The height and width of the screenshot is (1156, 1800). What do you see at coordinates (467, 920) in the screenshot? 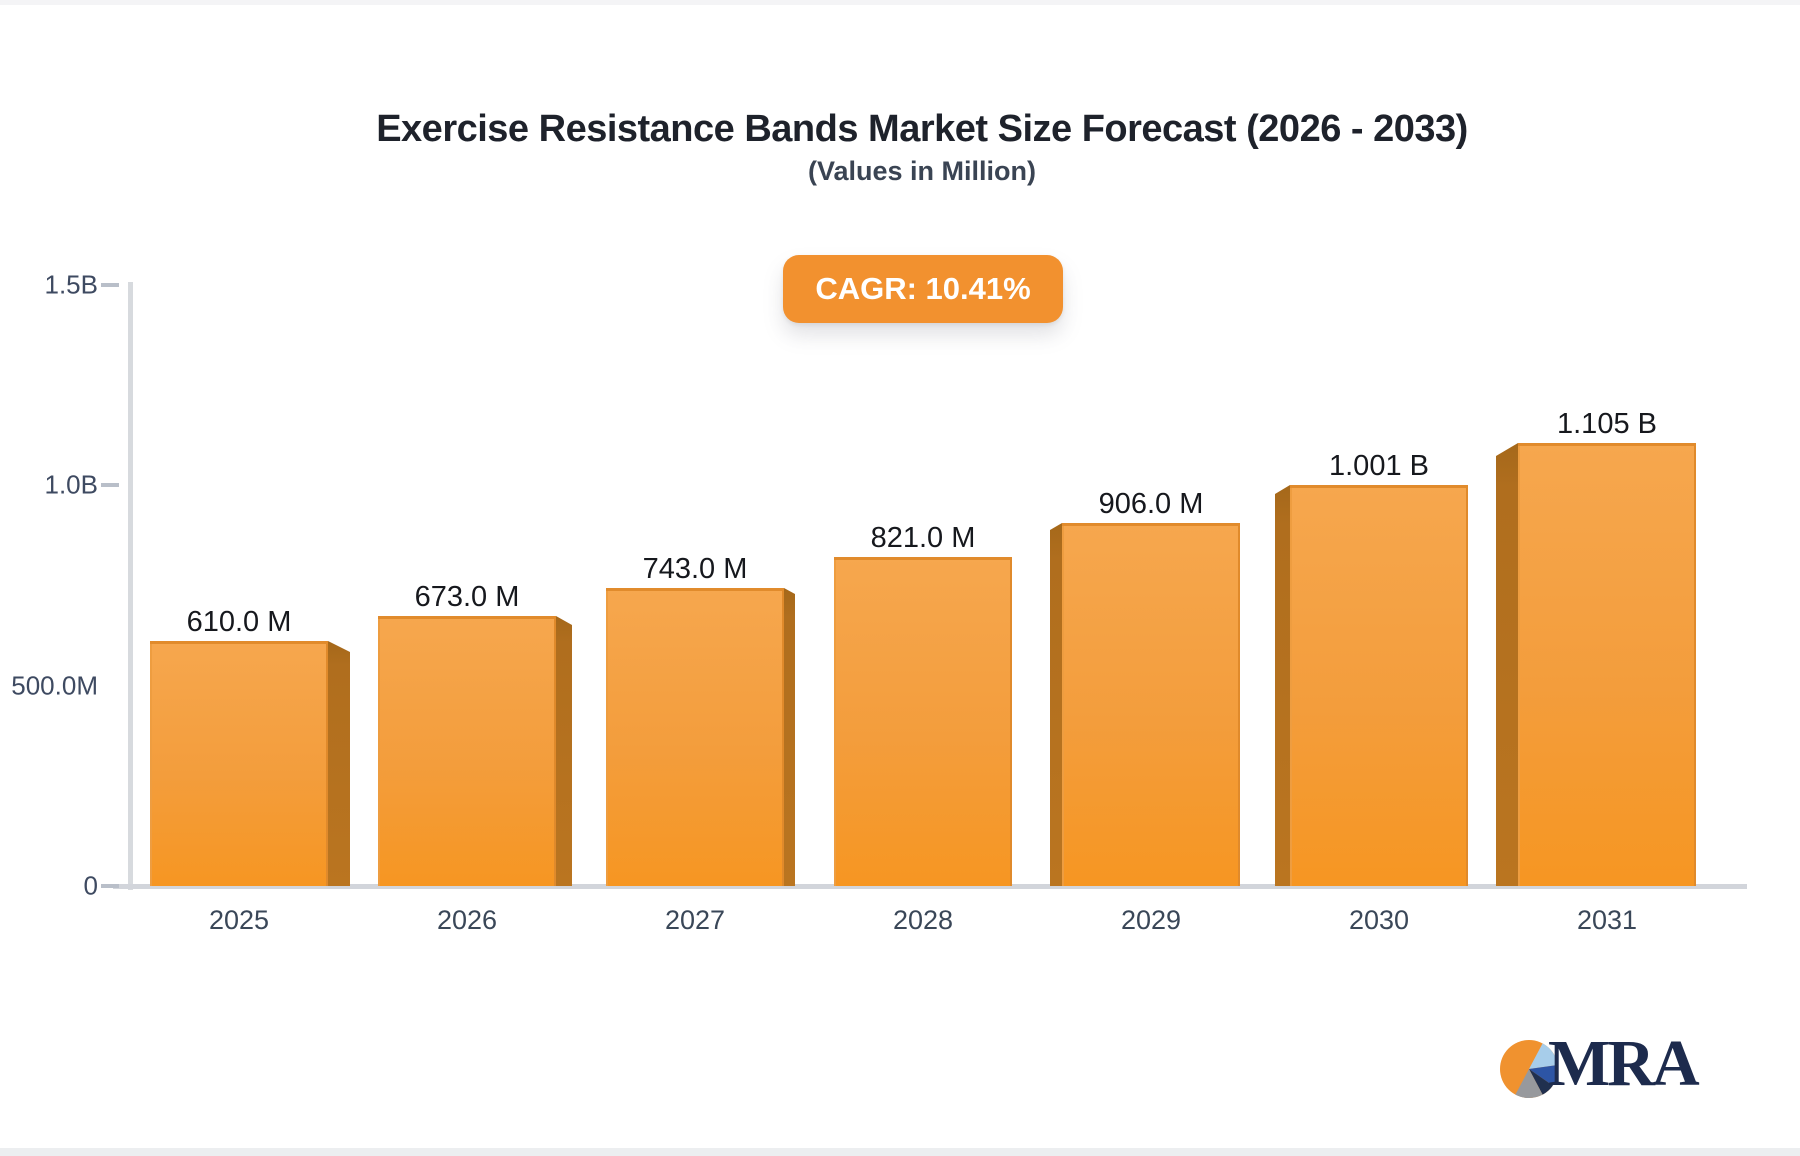
I see `x-label-2026: 2026` at bounding box center [467, 920].